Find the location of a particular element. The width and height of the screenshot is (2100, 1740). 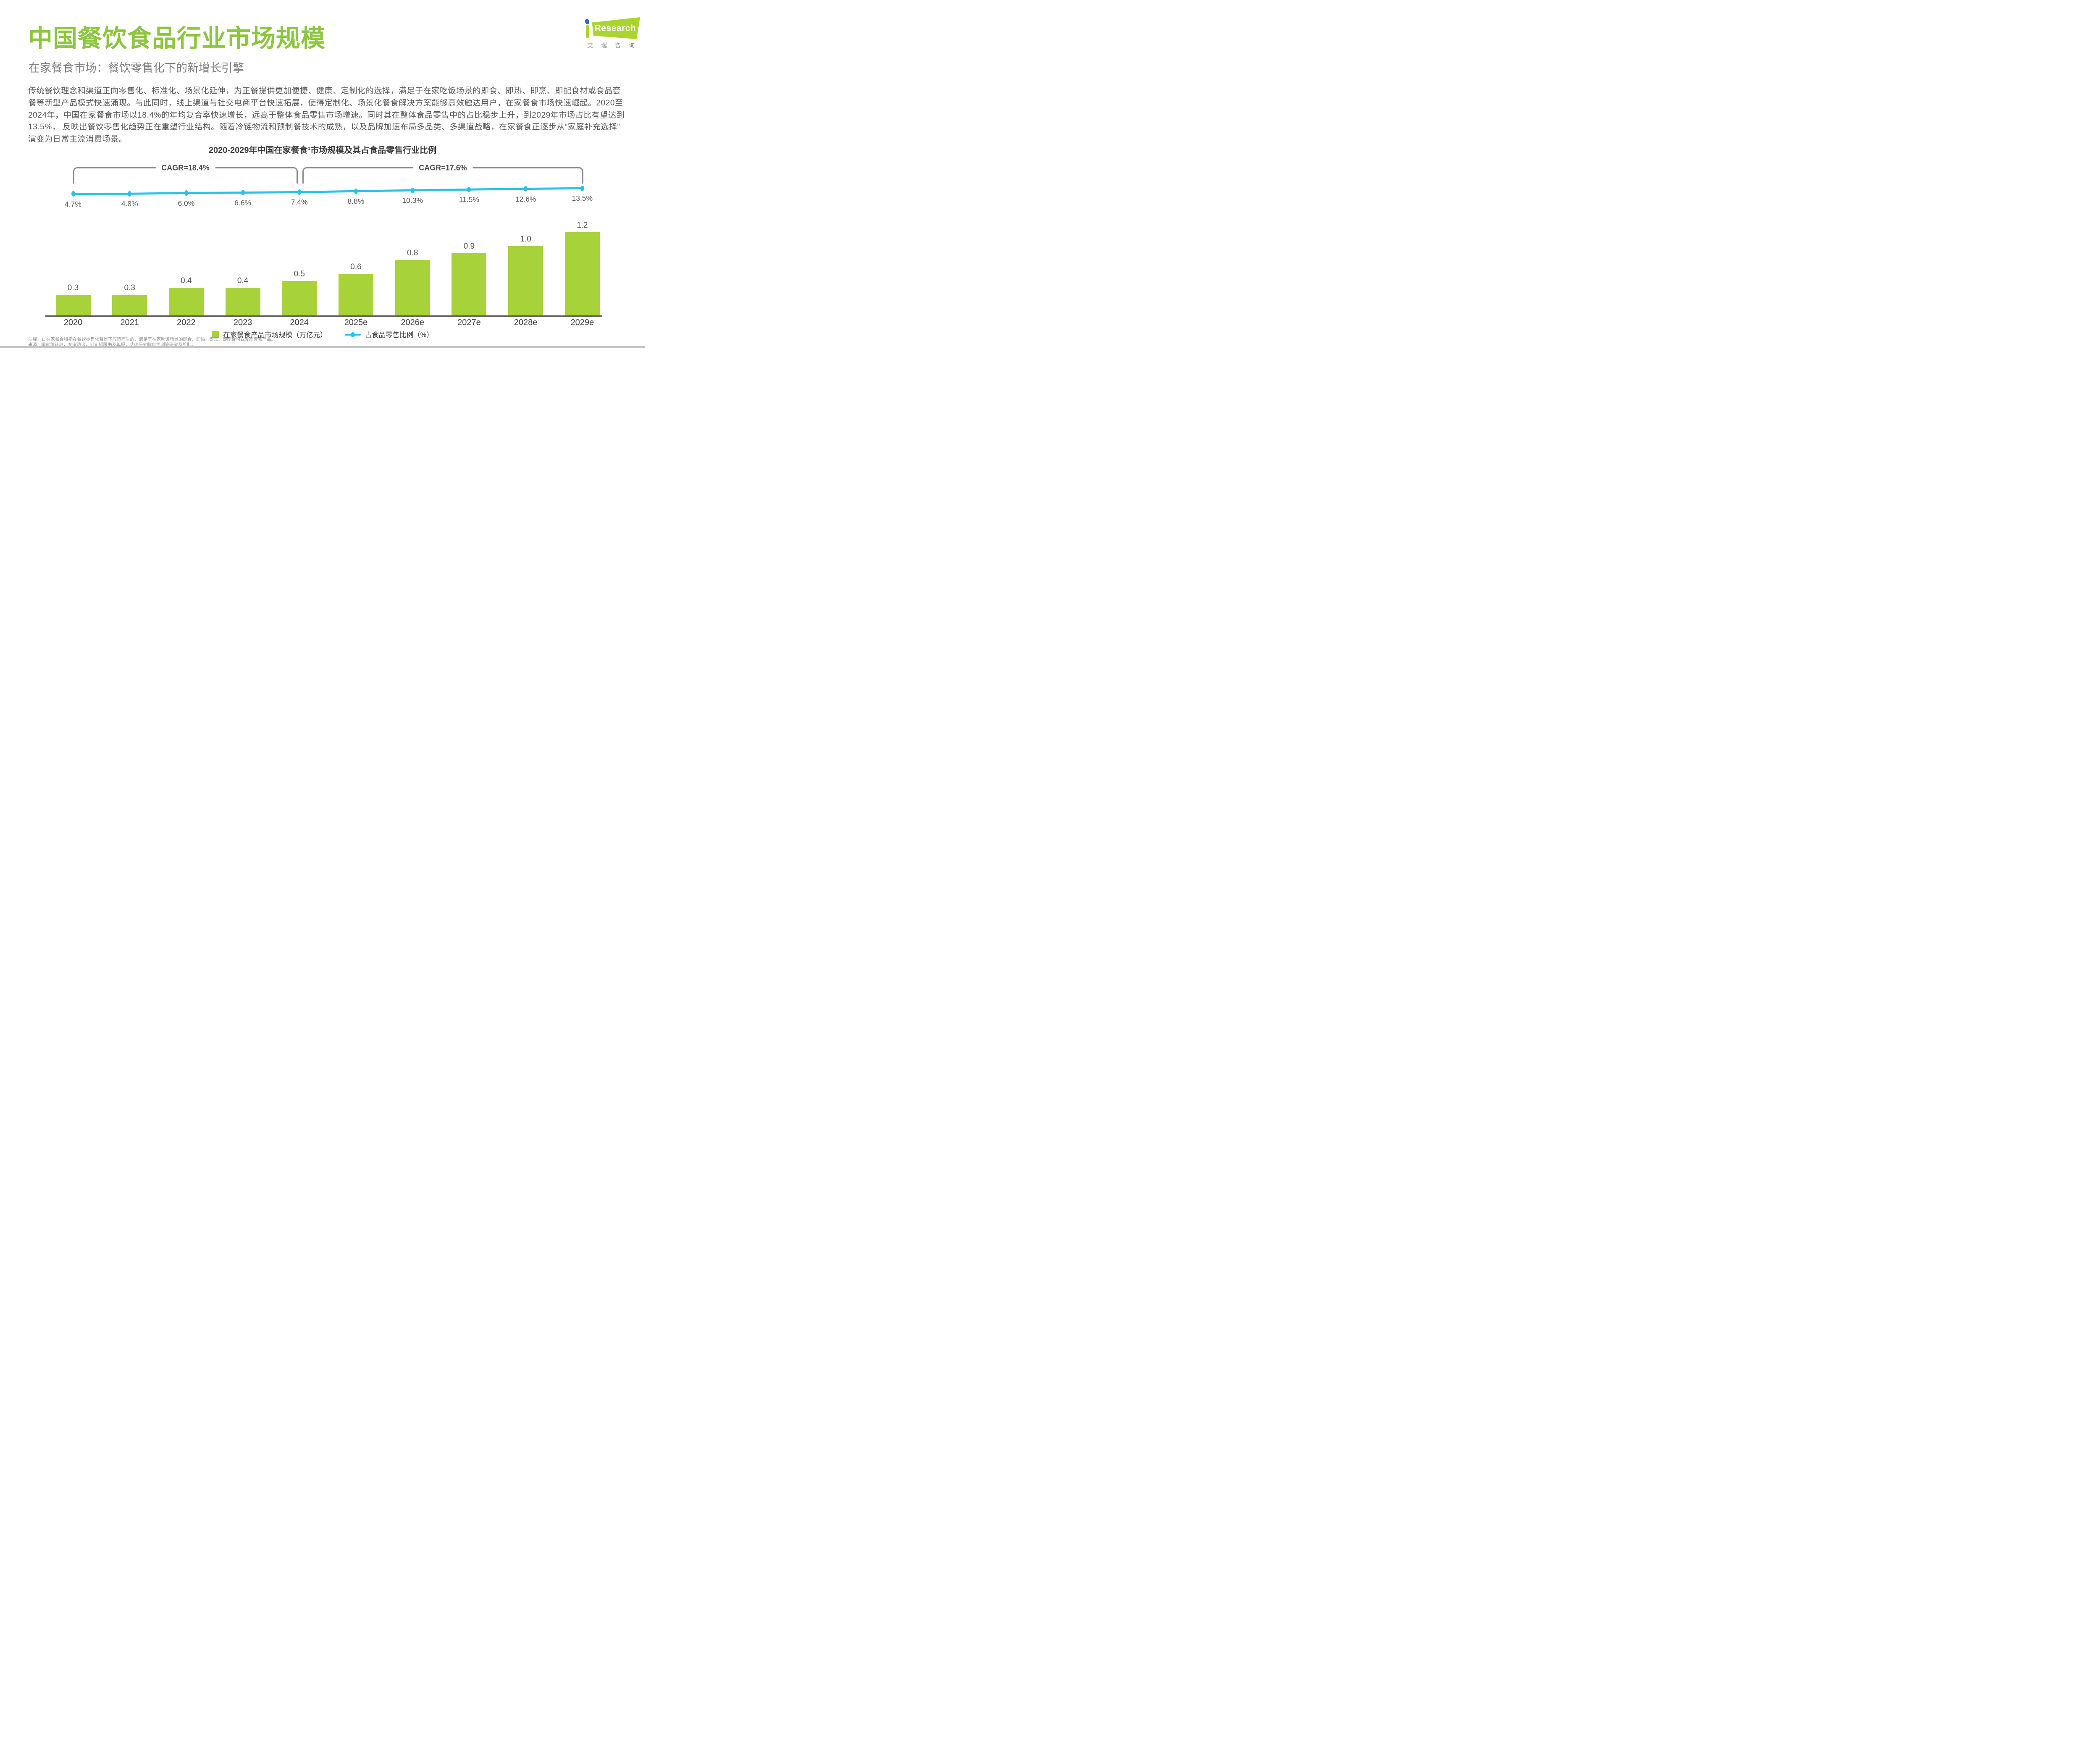

iresearch-logo: Research 艾瑞咨询 is located at coordinates (614, 32).